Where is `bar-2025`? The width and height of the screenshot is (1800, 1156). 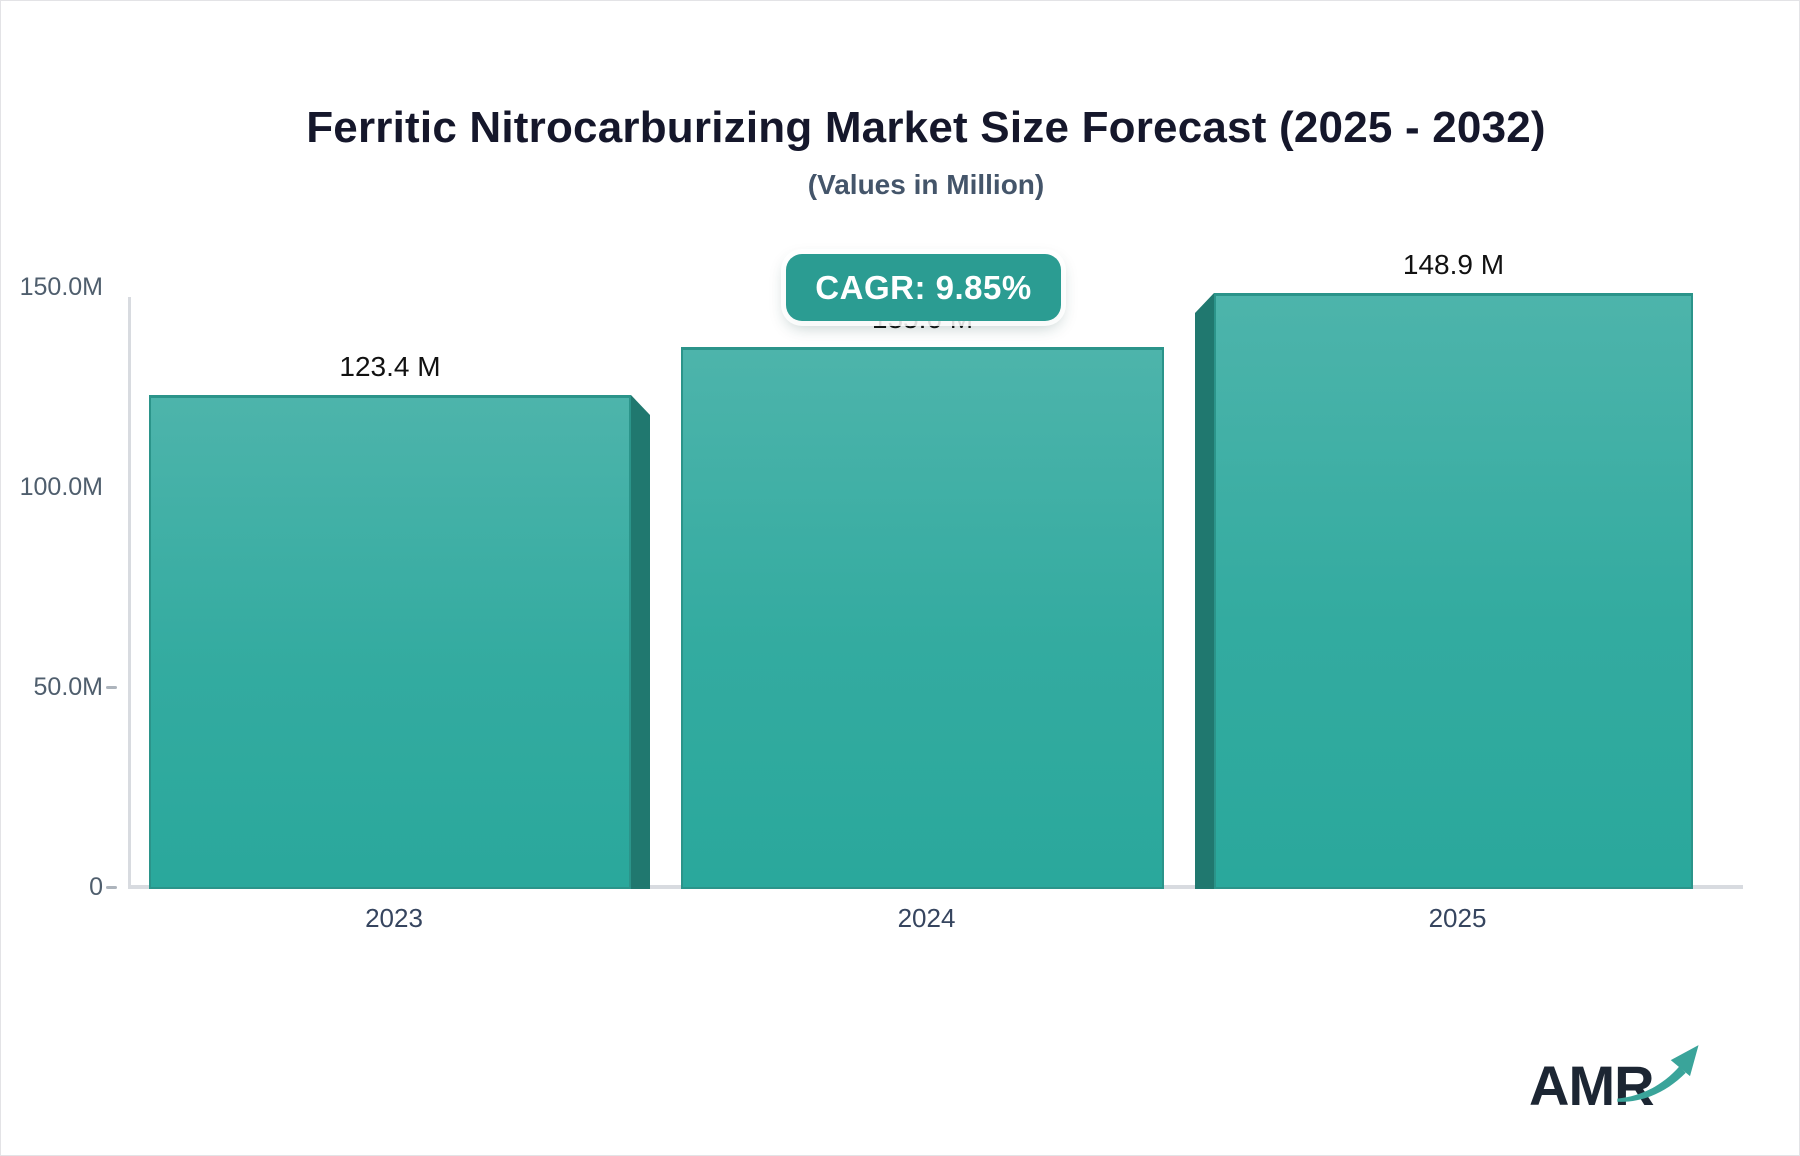
bar-2025 is located at coordinates (1453, 591).